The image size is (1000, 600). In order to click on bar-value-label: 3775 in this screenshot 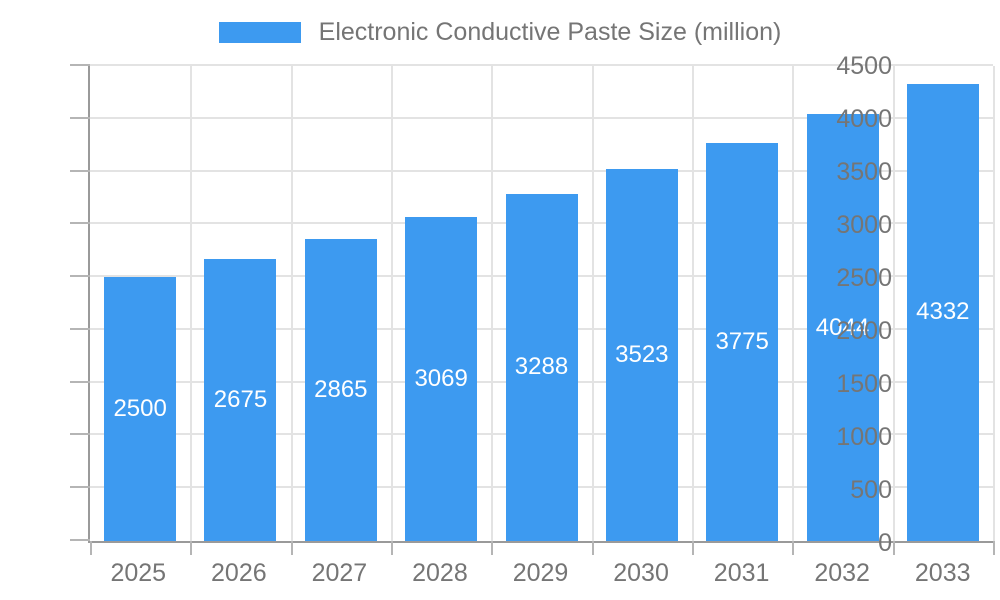, I will do `click(742, 341)`.